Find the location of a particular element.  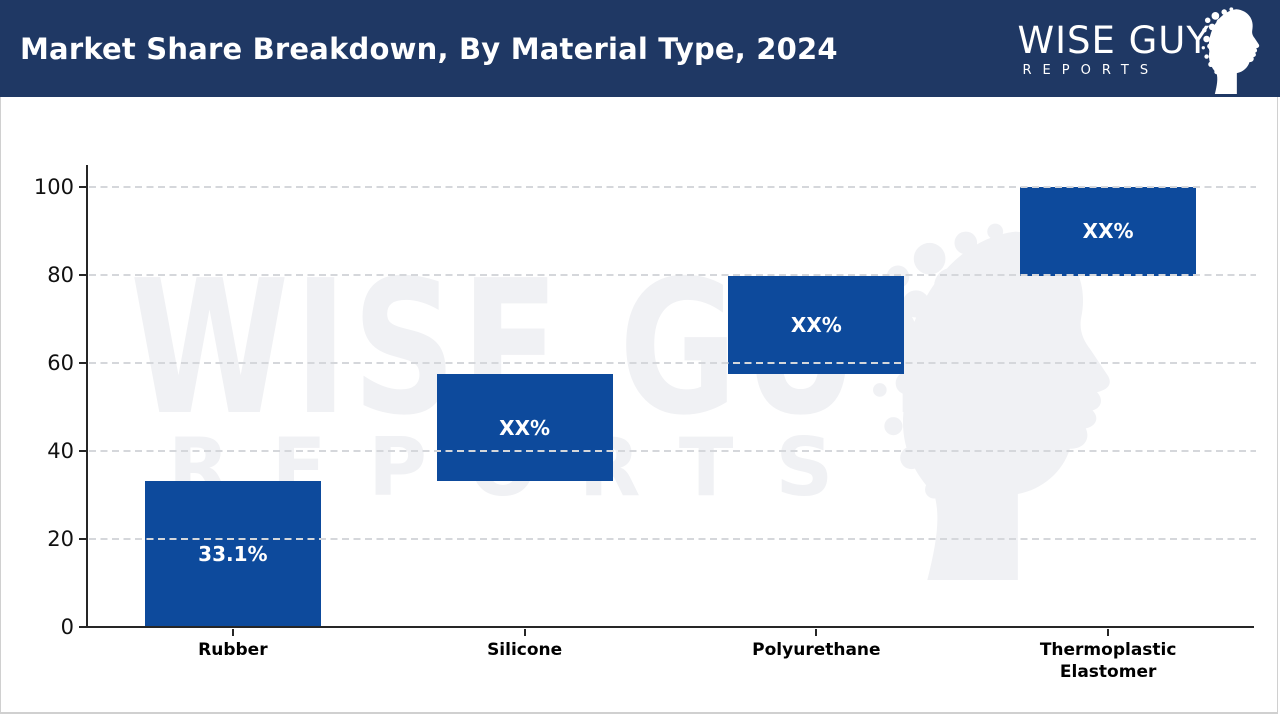

y-tick-label: 100 is located at coordinates (53, 187).